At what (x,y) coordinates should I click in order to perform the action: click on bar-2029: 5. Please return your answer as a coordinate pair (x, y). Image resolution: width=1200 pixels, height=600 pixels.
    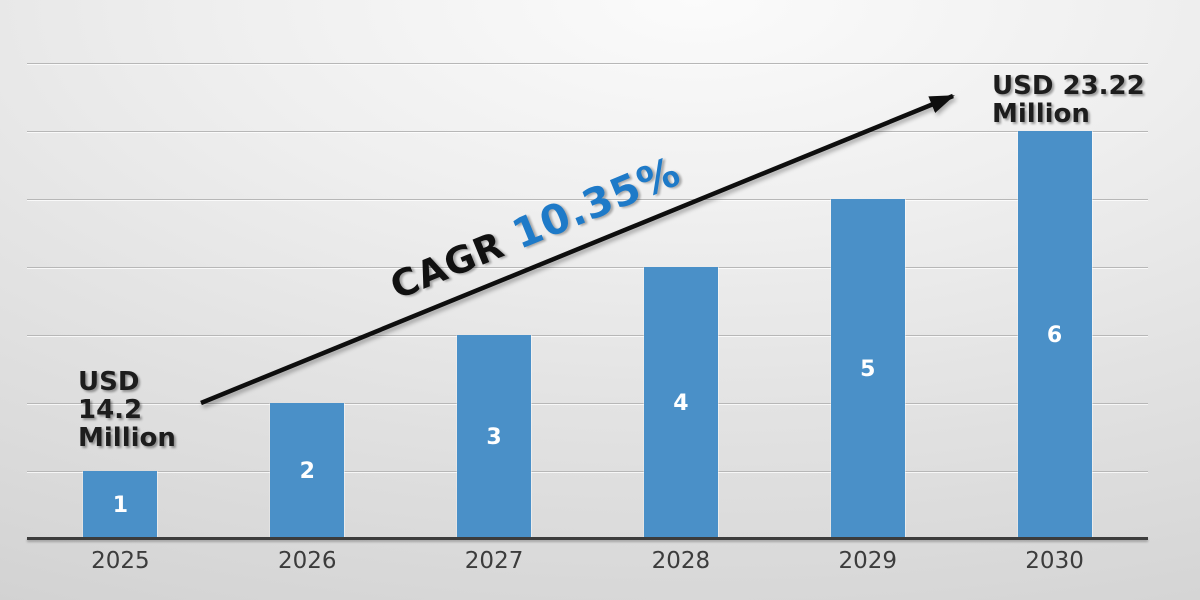
    Looking at the image, I should click on (867, 369).